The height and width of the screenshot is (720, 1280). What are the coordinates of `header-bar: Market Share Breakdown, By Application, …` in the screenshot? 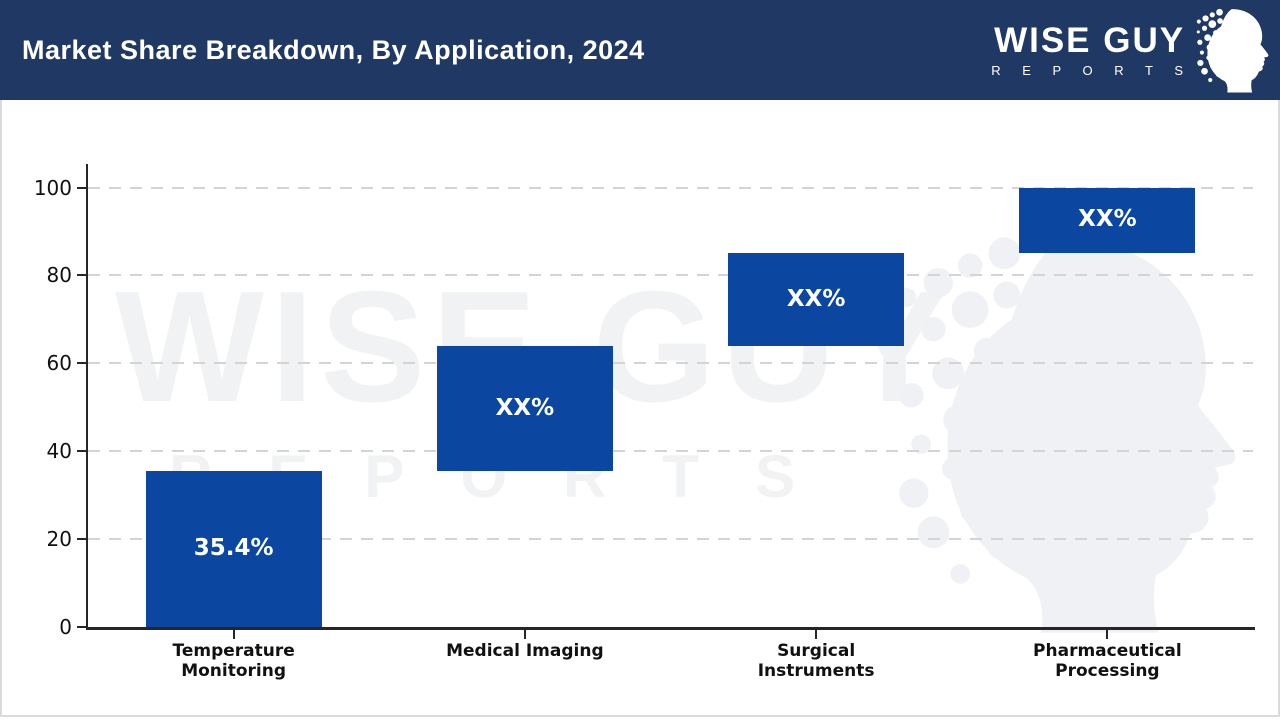 It's located at (640, 50).